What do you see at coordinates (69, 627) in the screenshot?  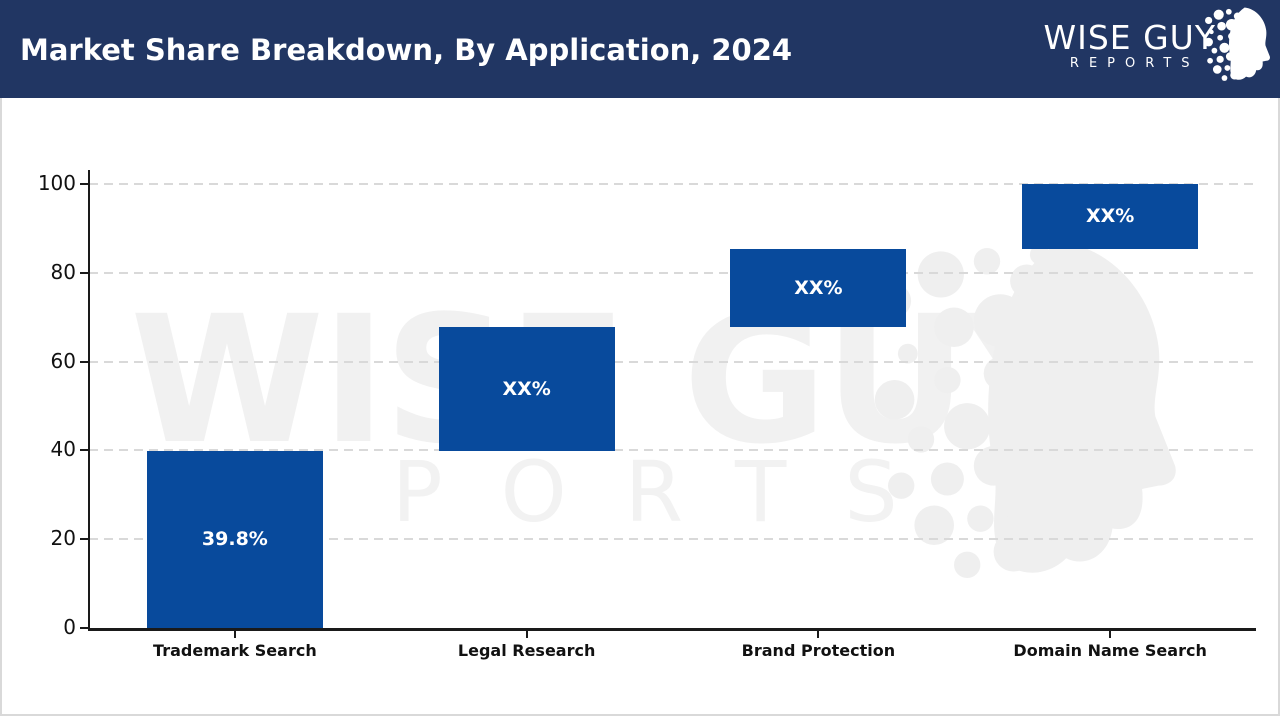 I see `y-tick-label: 0` at bounding box center [69, 627].